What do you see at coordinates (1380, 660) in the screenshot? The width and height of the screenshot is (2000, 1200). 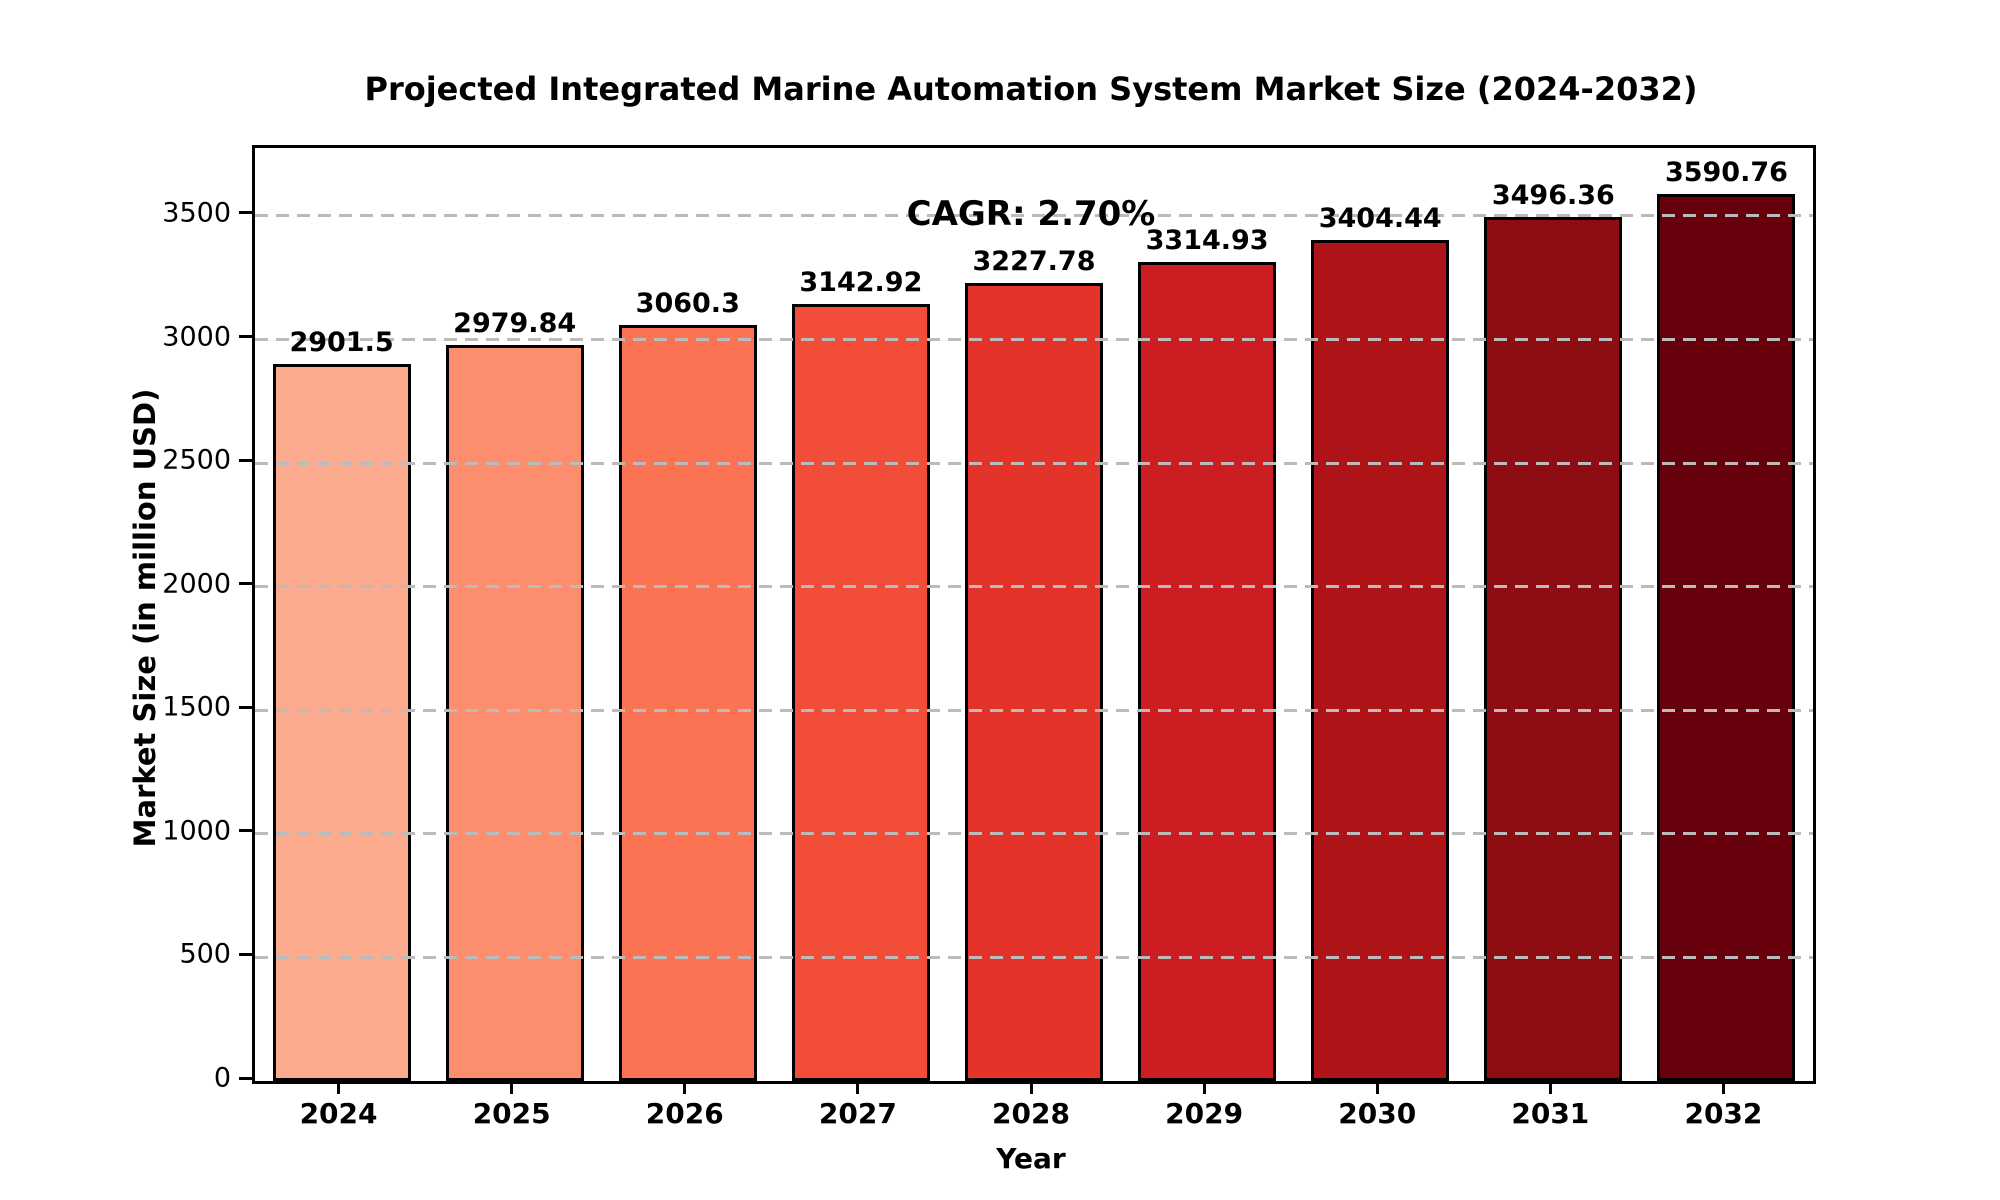 I see `bar-2030` at bounding box center [1380, 660].